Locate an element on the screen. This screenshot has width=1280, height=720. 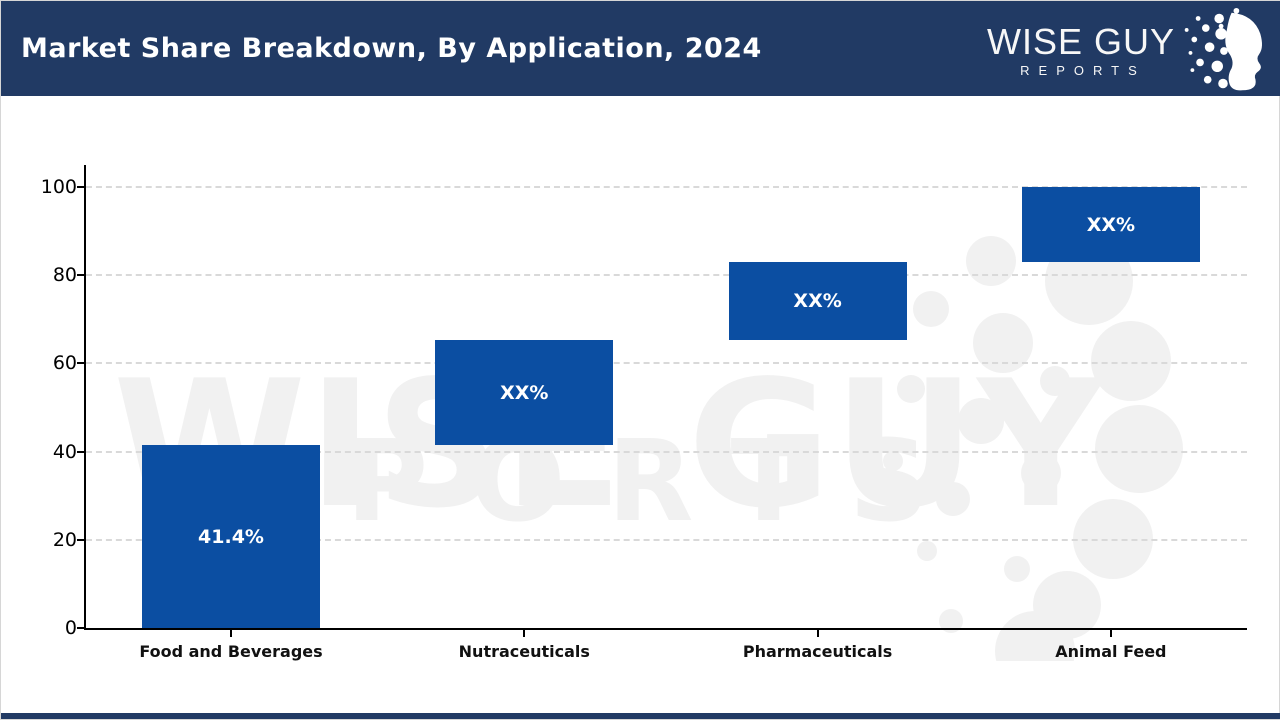
x-axis-category-label: Nutraceuticals is located at coordinates (524, 651).